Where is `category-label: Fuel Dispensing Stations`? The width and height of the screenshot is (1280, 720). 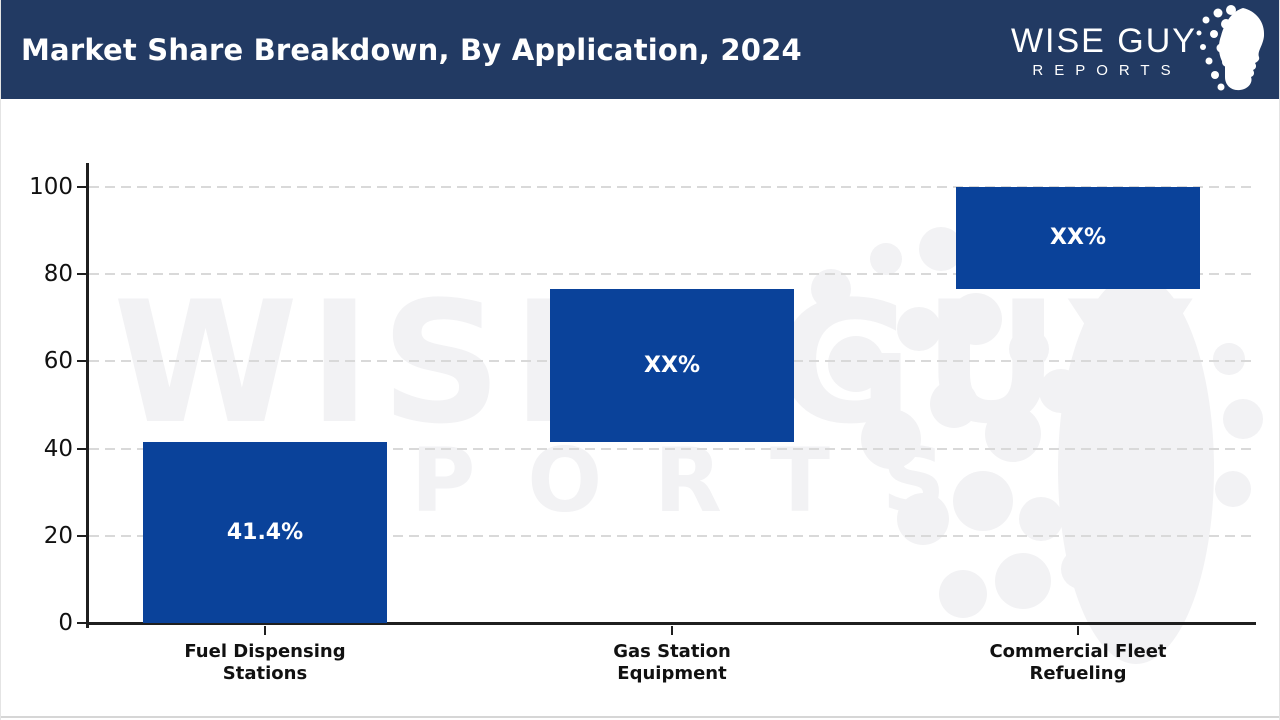 category-label: Fuel Dispensing Stations is located at coordinates (265, 662).